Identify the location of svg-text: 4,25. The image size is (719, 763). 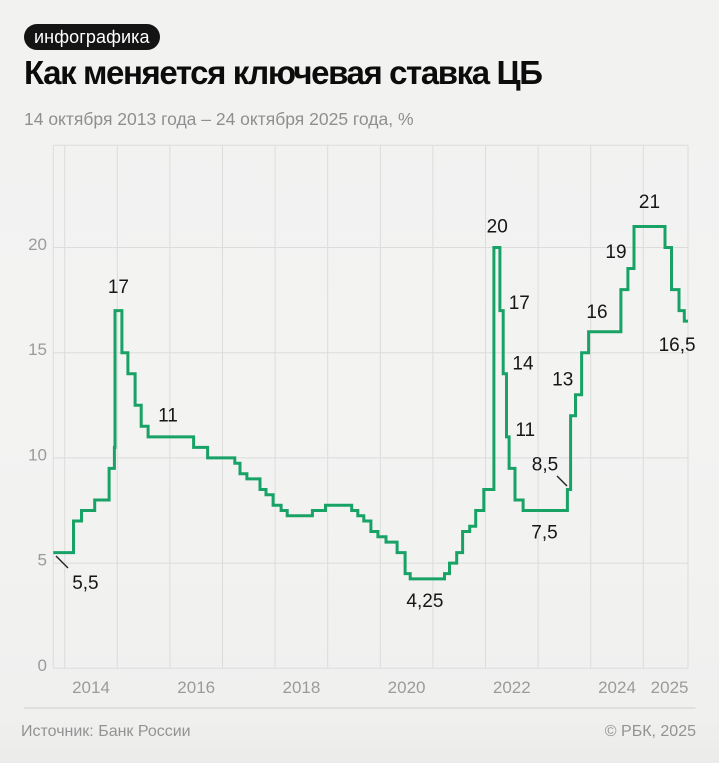
(424, 601).